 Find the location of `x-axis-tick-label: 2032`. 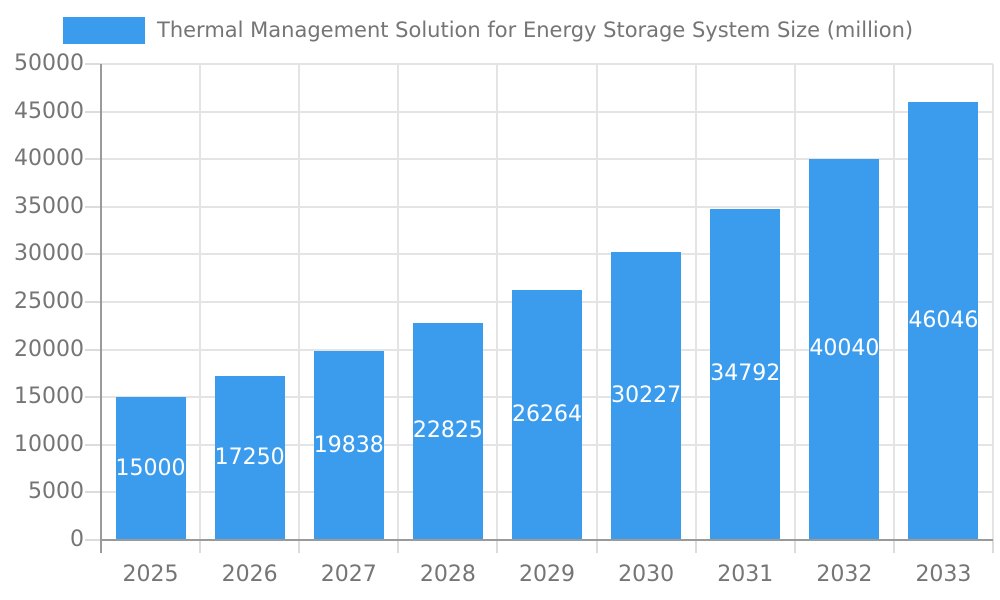

x-axis-tick-label: 2032 is located at coordinates (844, 574).